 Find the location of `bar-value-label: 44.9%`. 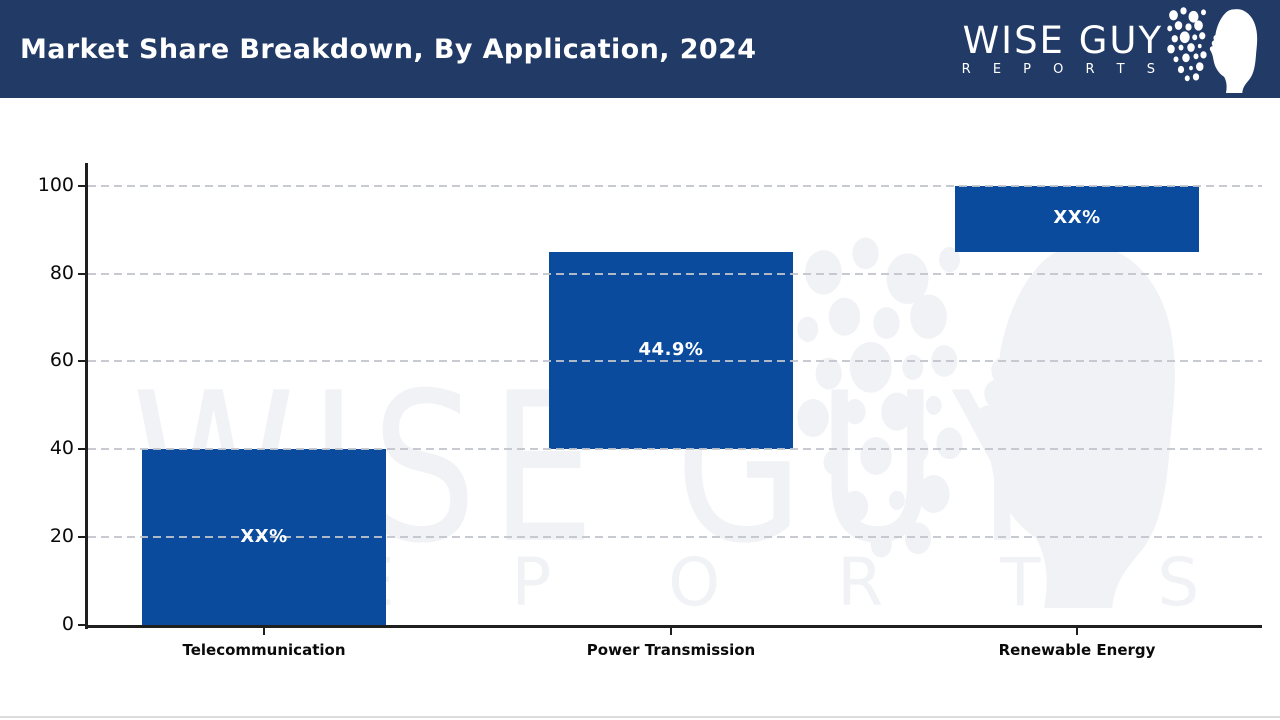

bar-value-label: 44.9% is located at coordinates (671, 349).